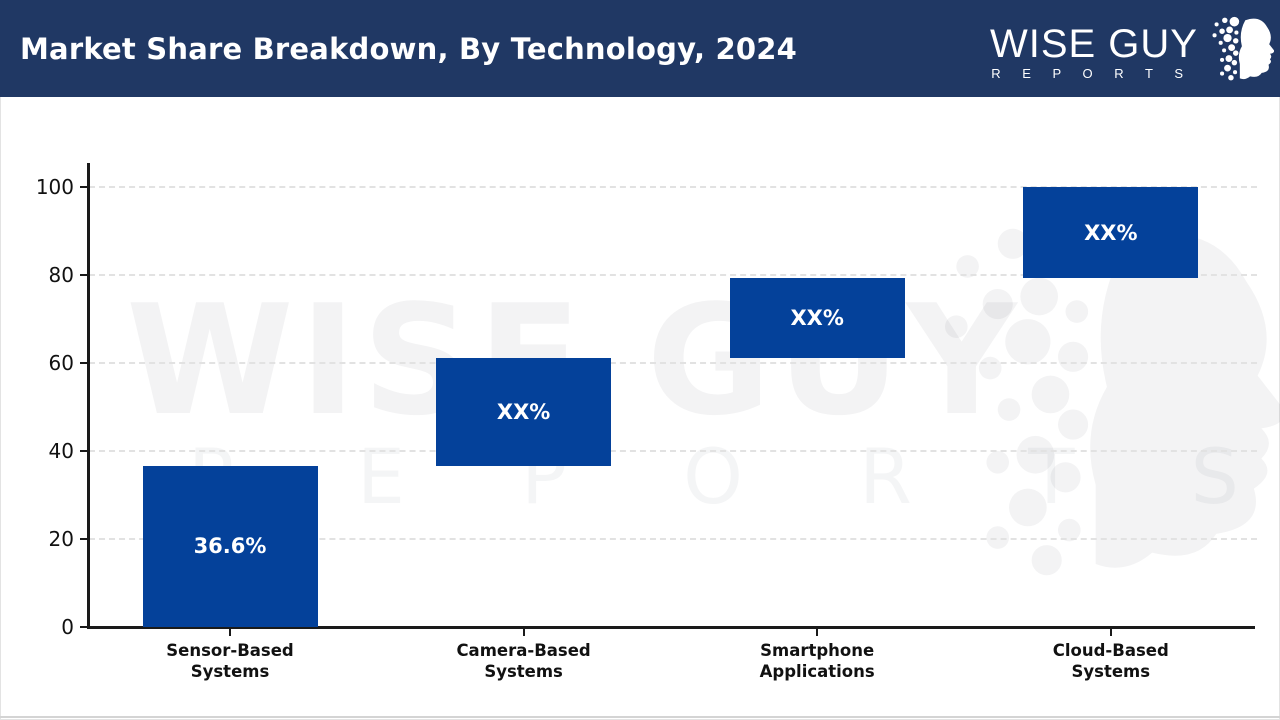  Describe the element at coordinates (1233, 49) in the screenshot. I see `logo-face-dots-icon` at that location.